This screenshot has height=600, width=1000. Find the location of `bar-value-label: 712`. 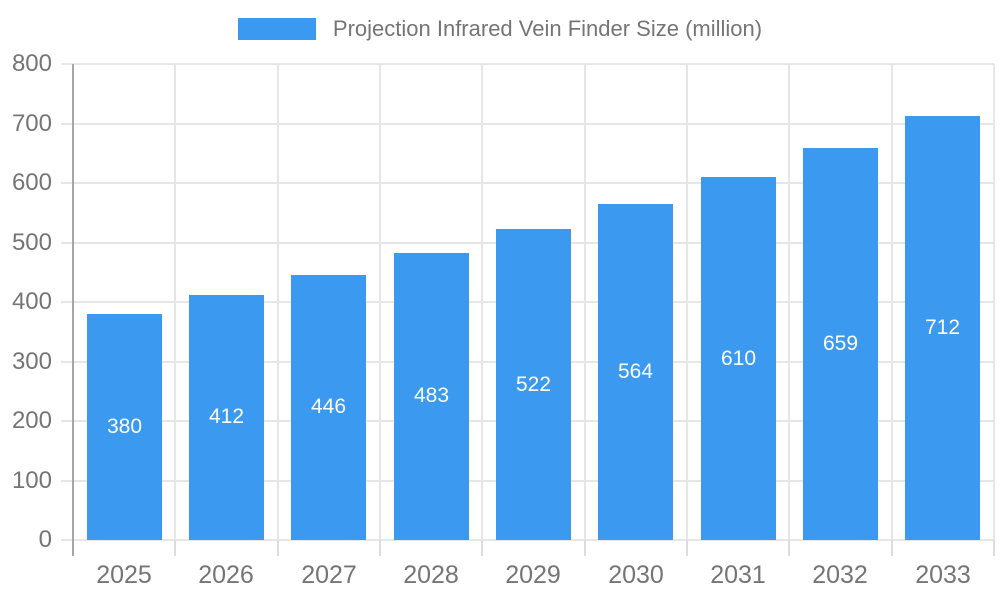

bar-value-label: 712 is located at coordinates (942, 327).